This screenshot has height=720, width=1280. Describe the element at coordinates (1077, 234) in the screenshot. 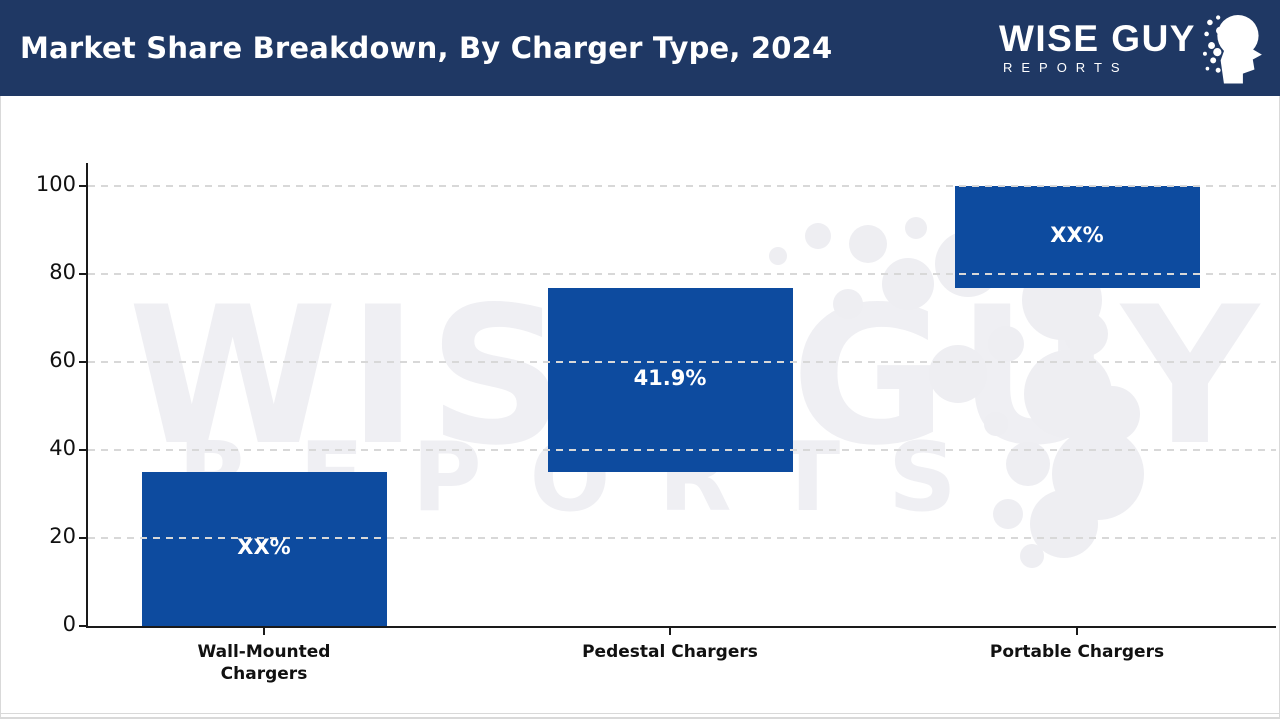

I see `bar-value-label-2: XX%` at that location.